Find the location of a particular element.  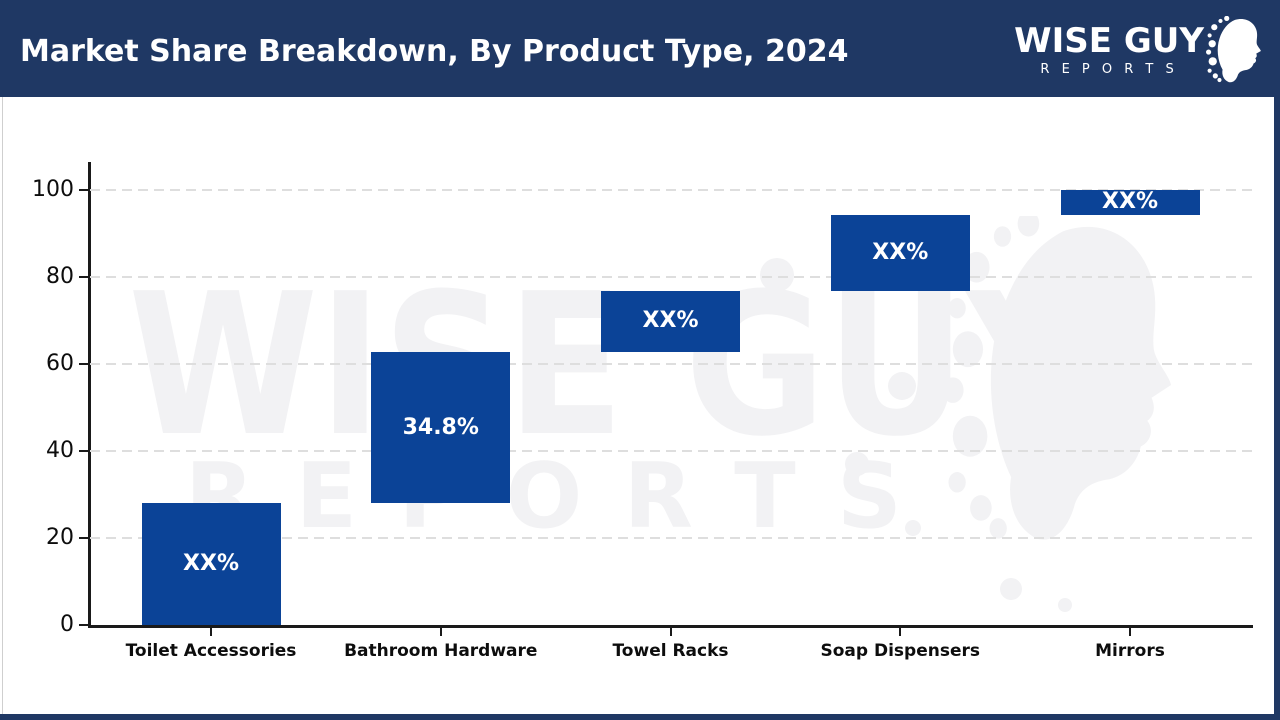

brand-logo-text: WISE GUY R E P O R T S is located at coordinates (1109, 50).